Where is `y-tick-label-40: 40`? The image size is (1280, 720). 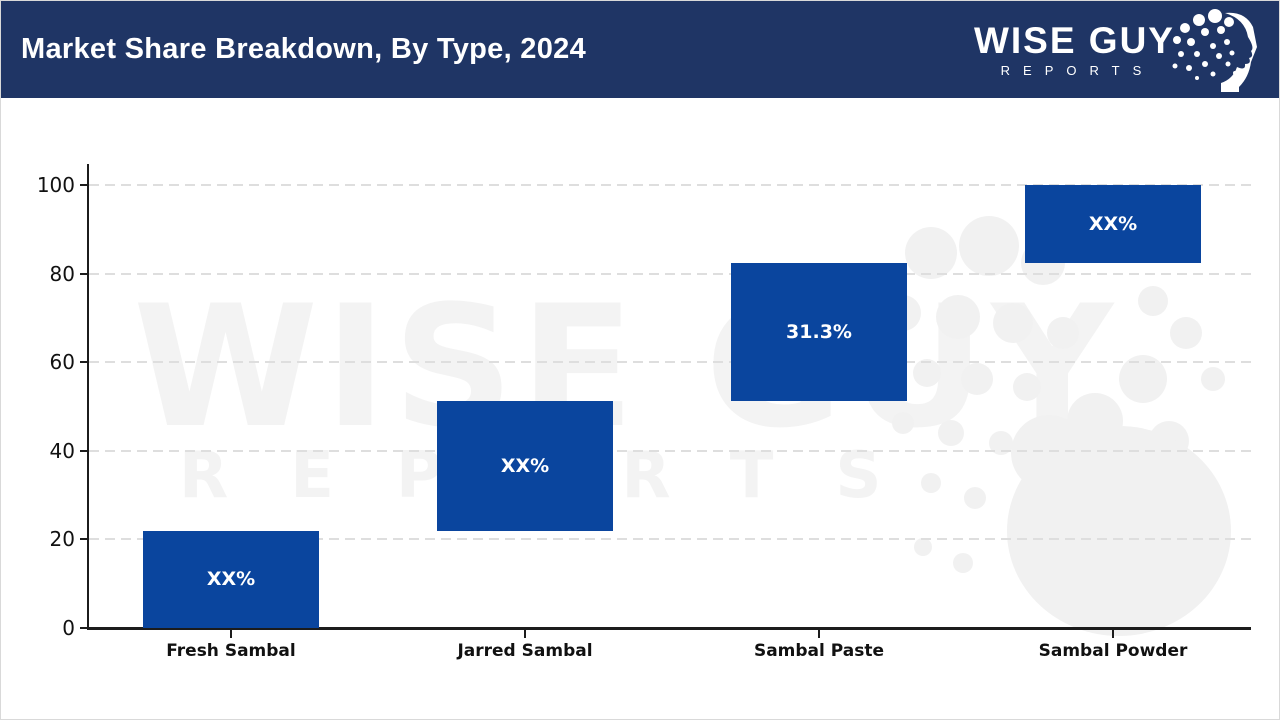 y-tick-label-40: 40 is located at coordinates (62, 450).